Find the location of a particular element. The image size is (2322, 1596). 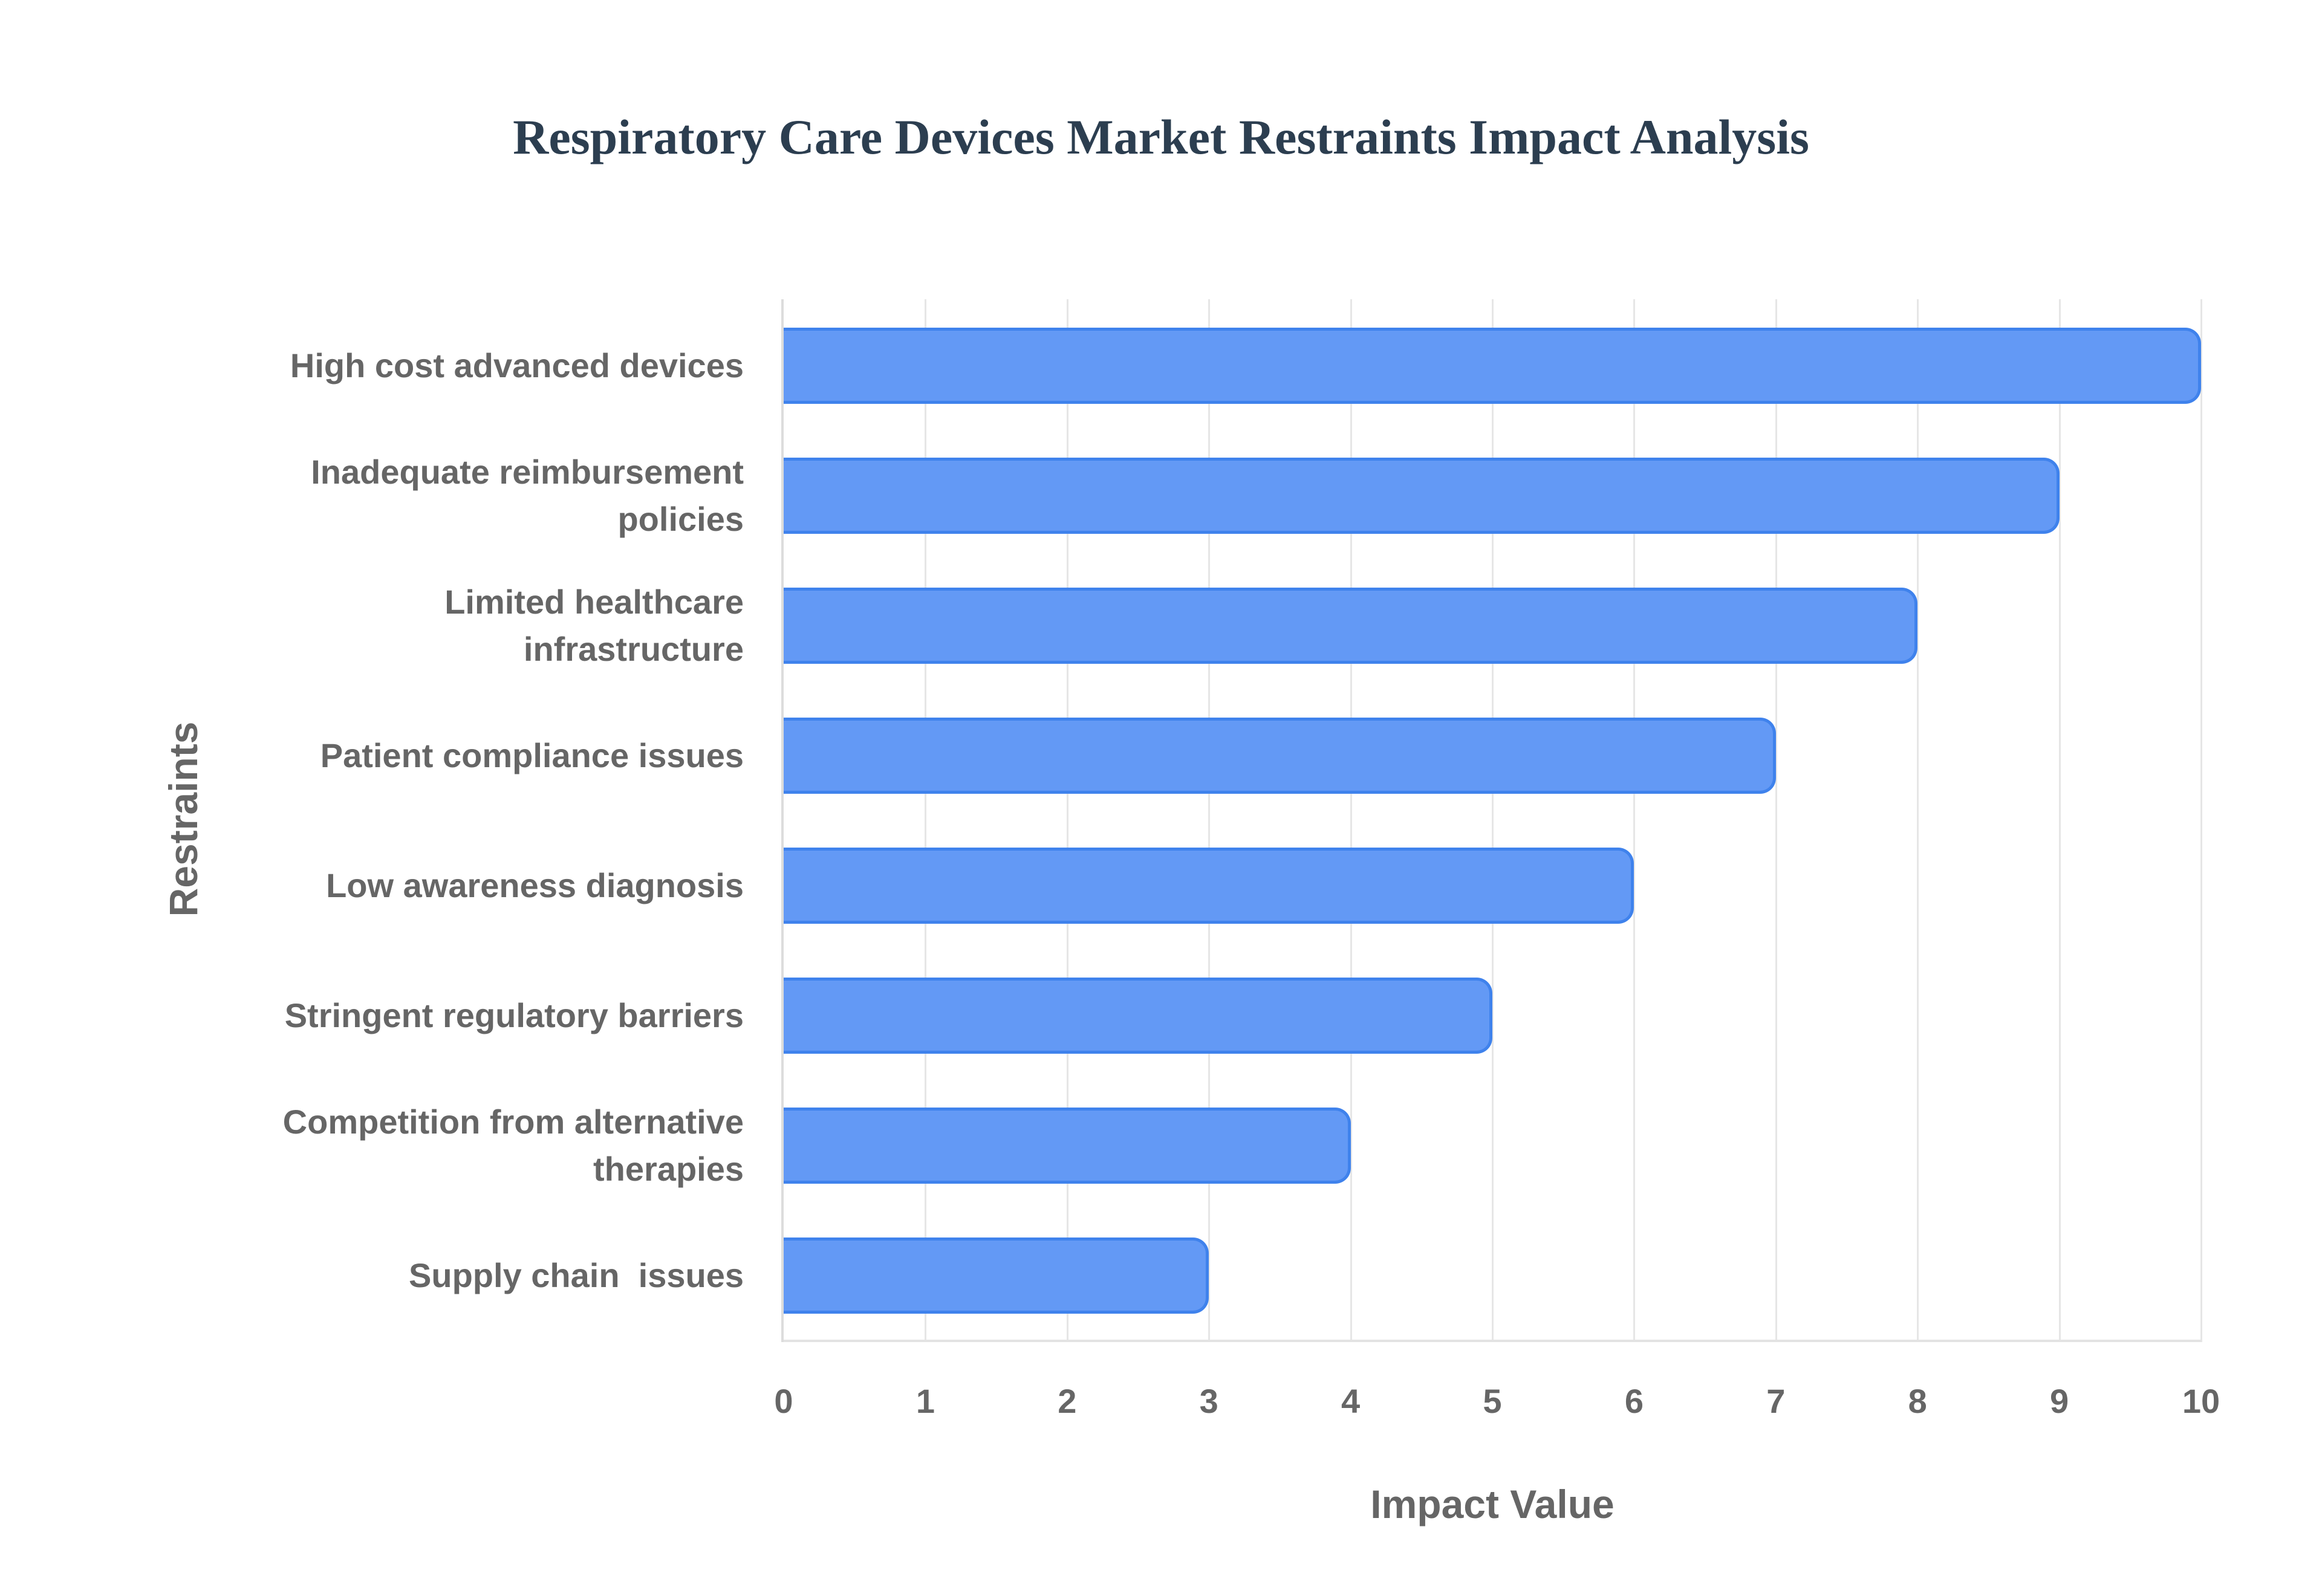

x-tick-label: 2 is located at coordinates (1067, 1401).